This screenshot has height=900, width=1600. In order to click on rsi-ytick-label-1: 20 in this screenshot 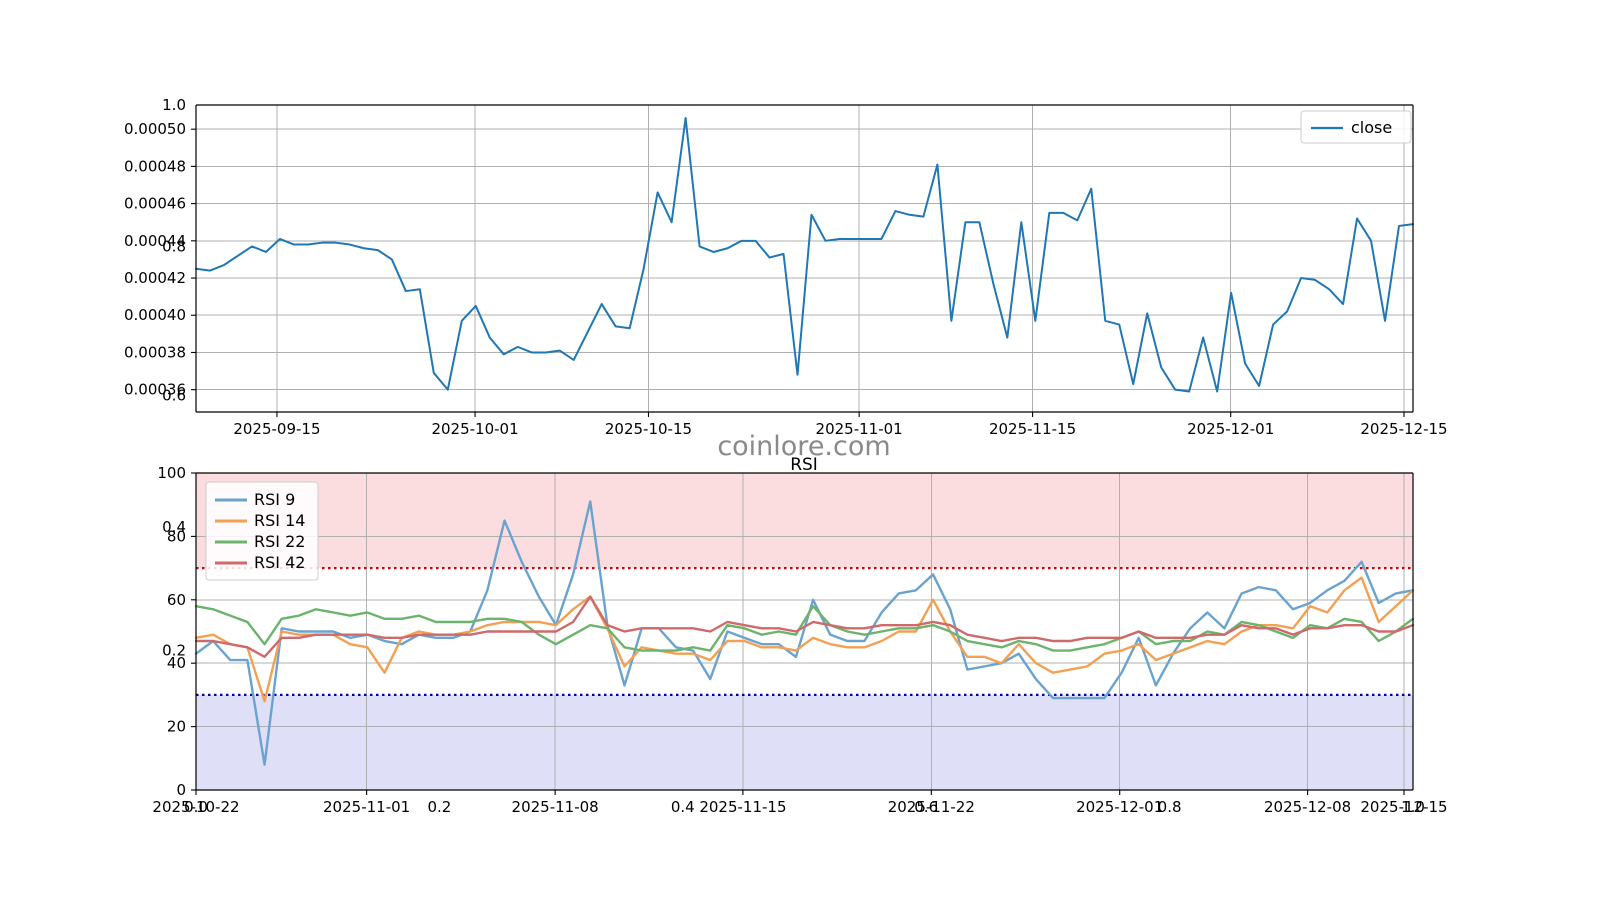, I will do `click(176, 727)`.